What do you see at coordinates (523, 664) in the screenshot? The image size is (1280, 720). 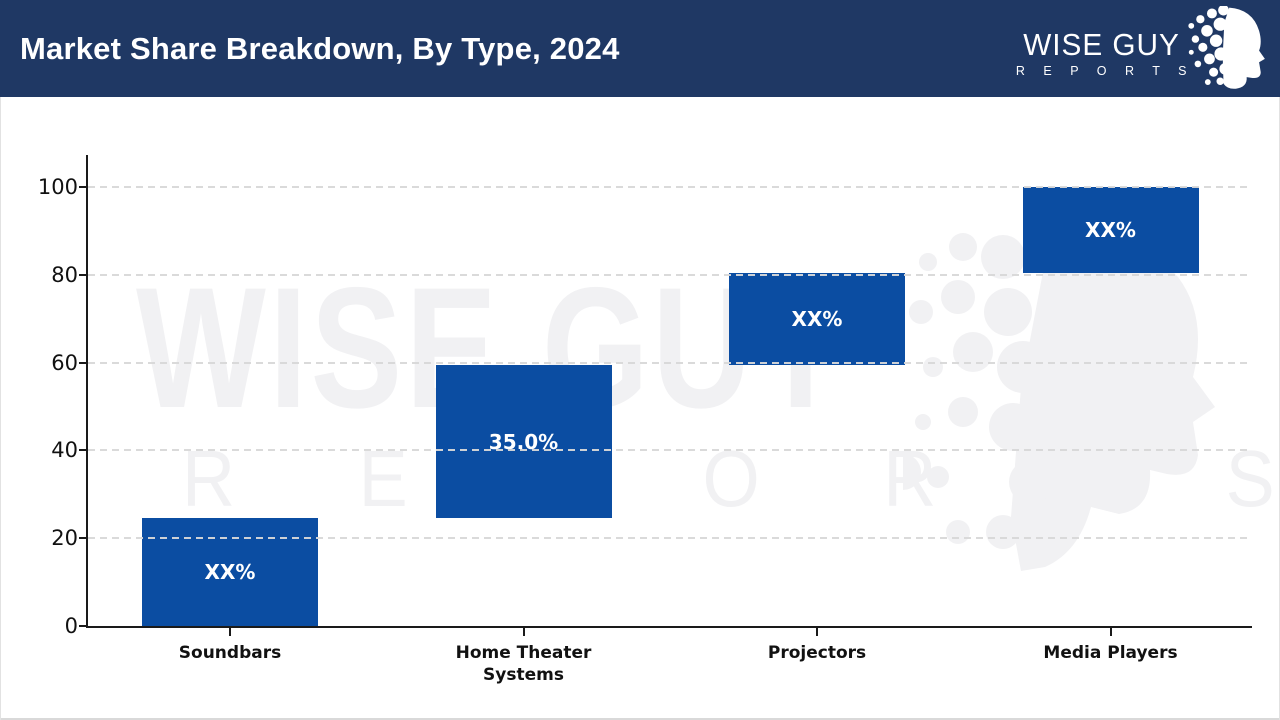 I see `xtick-label-2: Home Theater Systems` at bounding box center [523, 664].